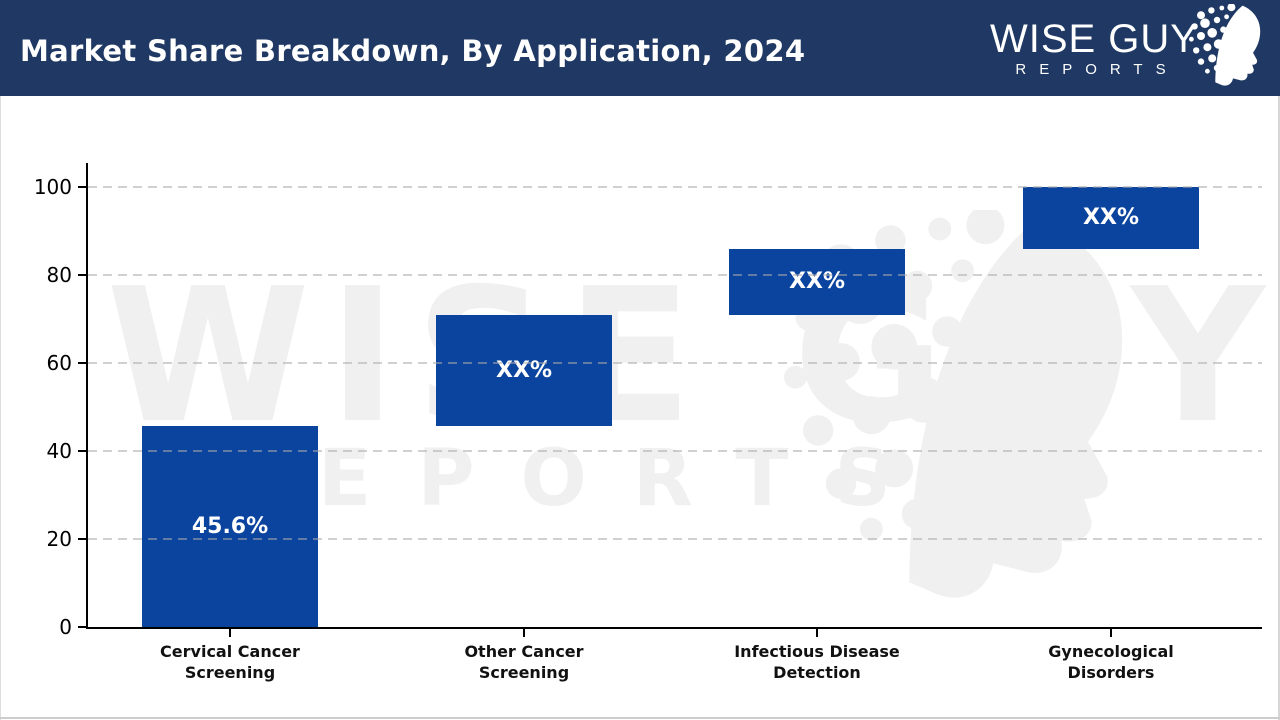  What do you see at coordinates (59, 539) in the screenshot?
I see `y-tick-label: 20` at bounding box center [59, 539].